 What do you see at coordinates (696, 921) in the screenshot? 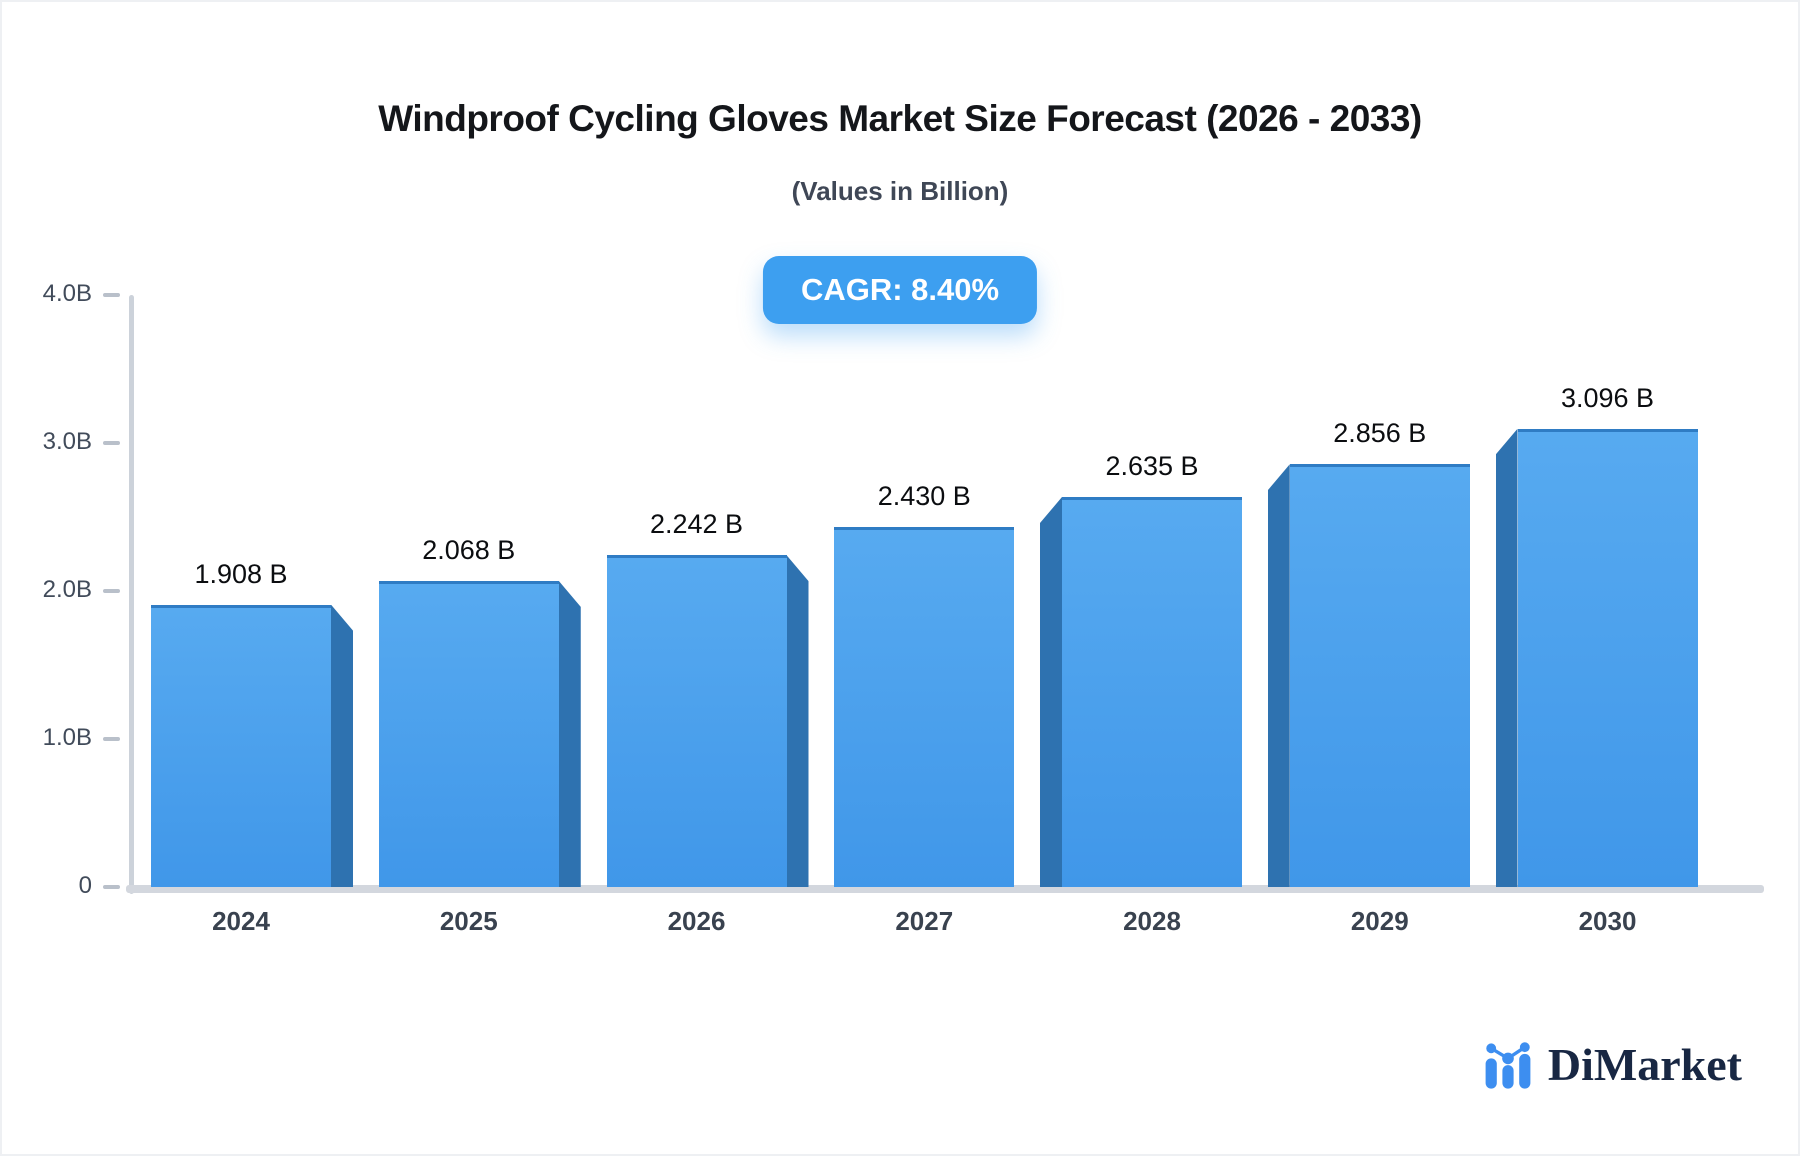
I see `x-tick-label: 2026` at bounding box center [696, 921].